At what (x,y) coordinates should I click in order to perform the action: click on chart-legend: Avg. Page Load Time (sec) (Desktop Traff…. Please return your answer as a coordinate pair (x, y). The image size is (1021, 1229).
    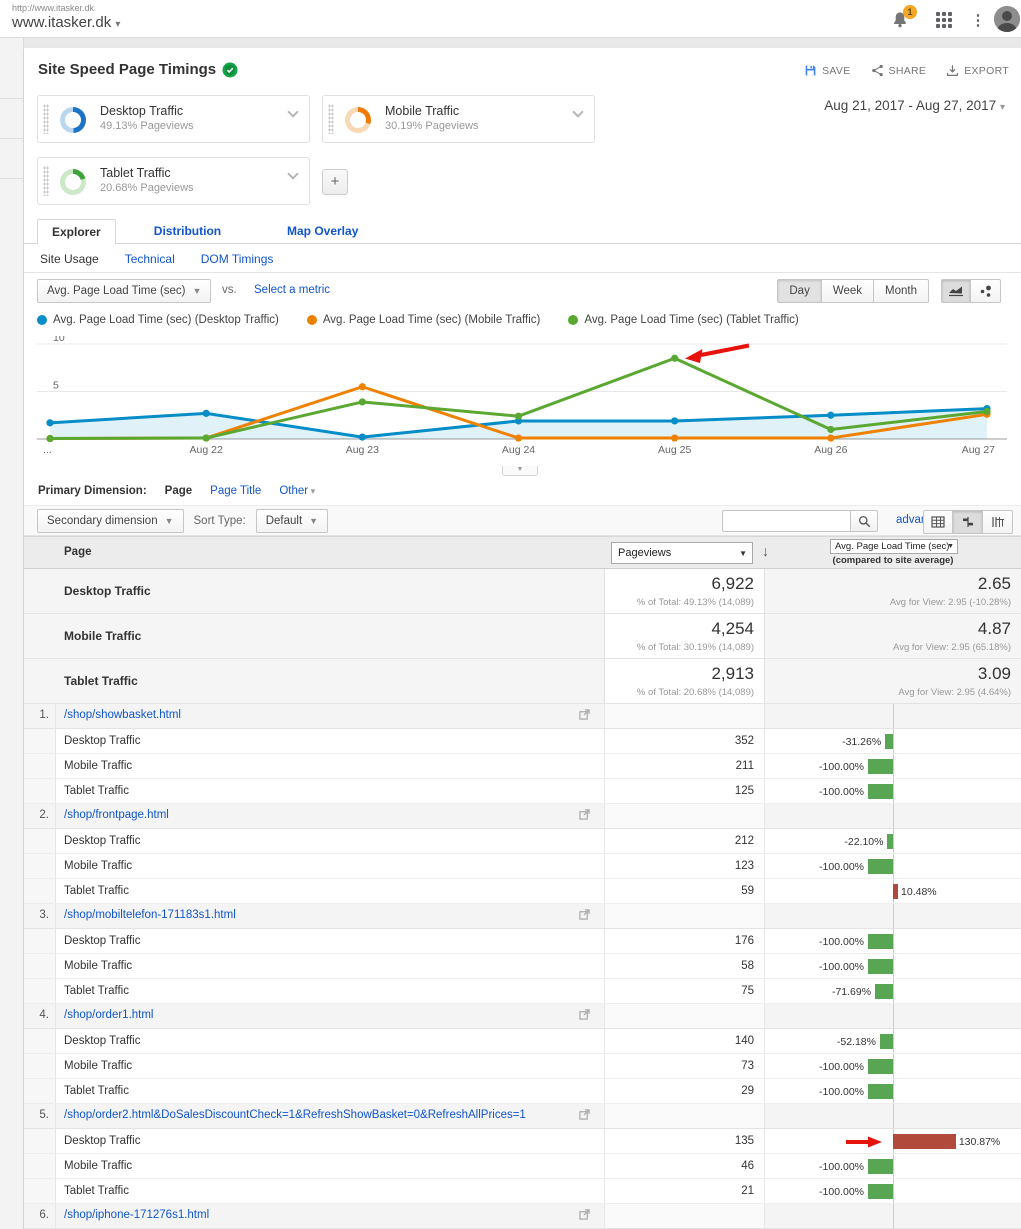
    Looking at the image, I should click on (418, 320).